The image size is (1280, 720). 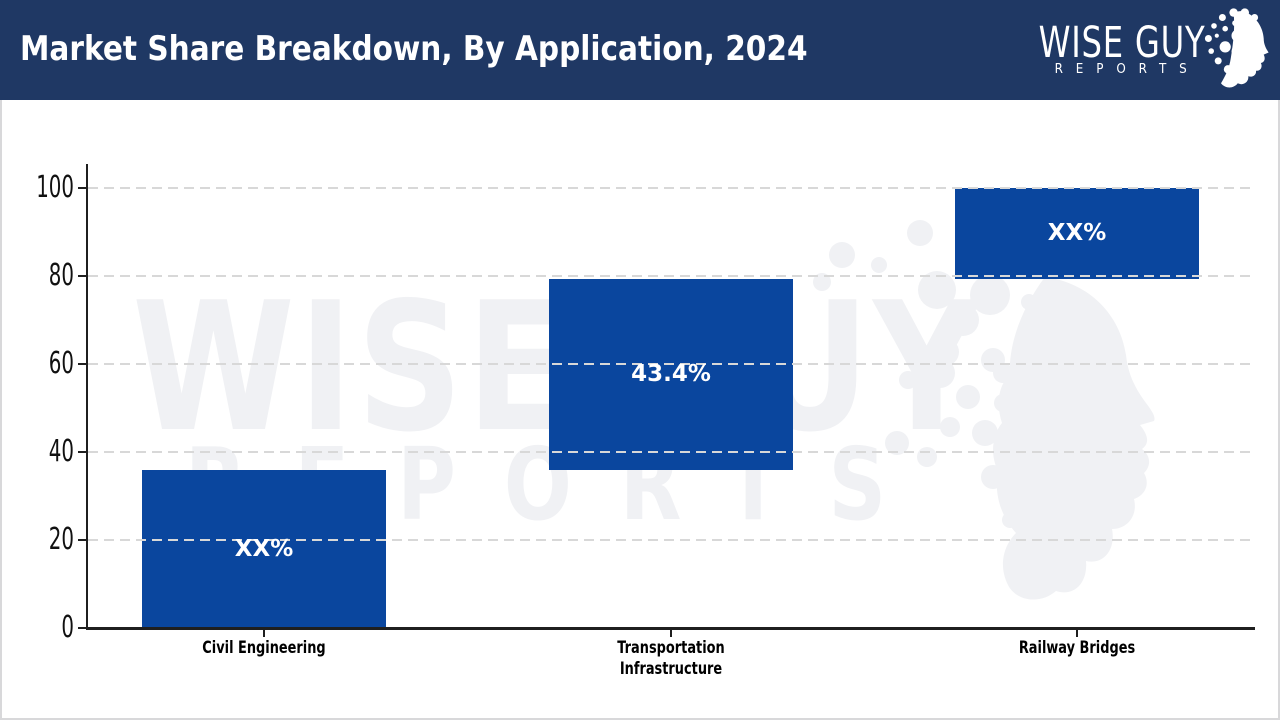 I want to click on category-label-civil-engineering: Civil Engineering, so click(x=264, y=648).